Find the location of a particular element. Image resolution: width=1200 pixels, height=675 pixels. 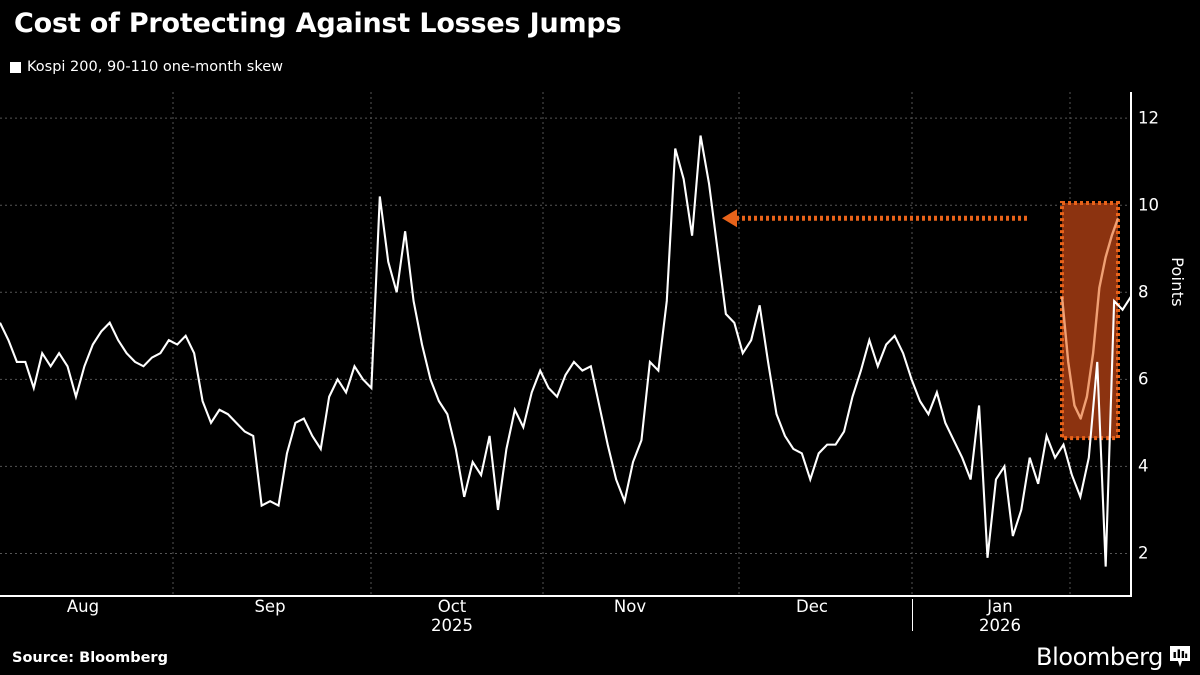

x-axis-month-label: Sep is located at coordinates (270, 606).